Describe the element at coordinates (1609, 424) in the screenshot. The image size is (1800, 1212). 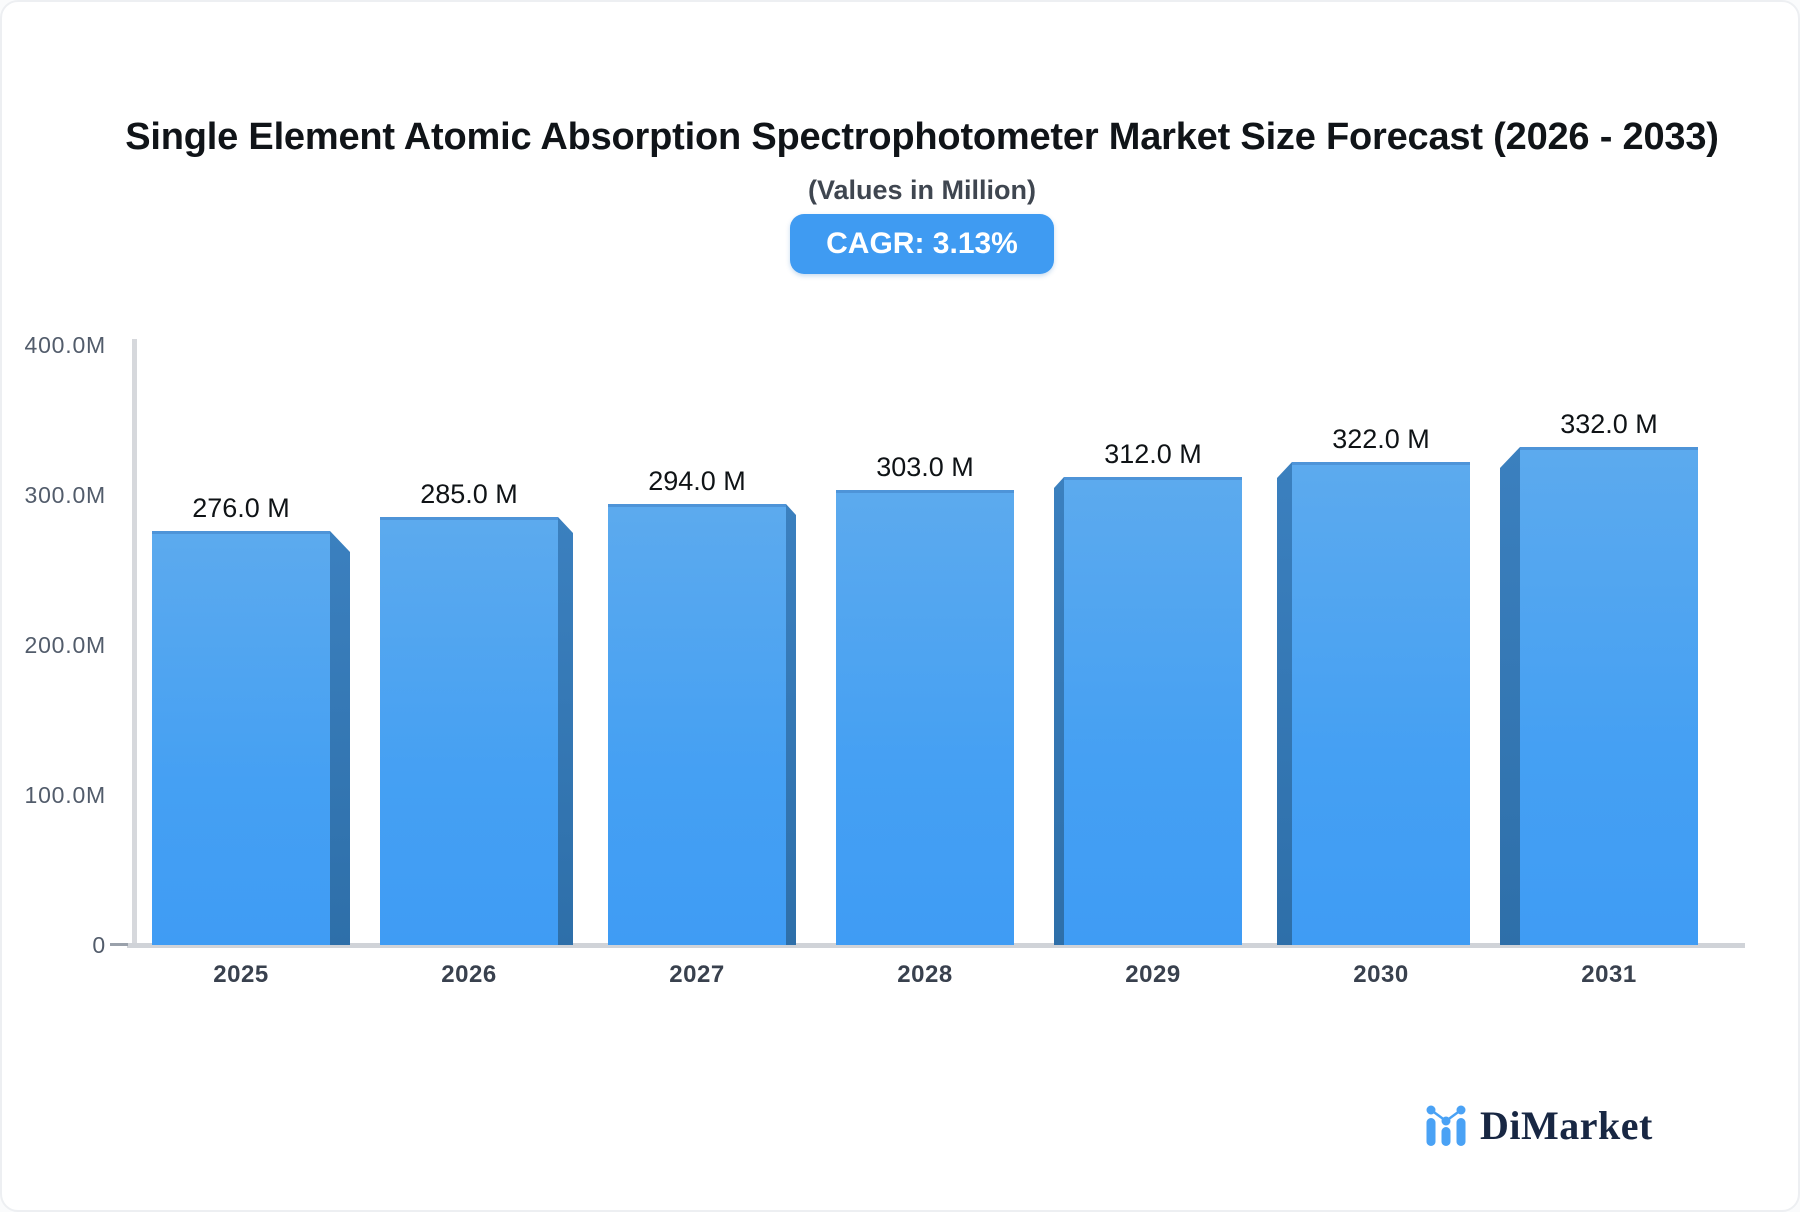
I see `bar-value-label: 332.0 M` at that location.